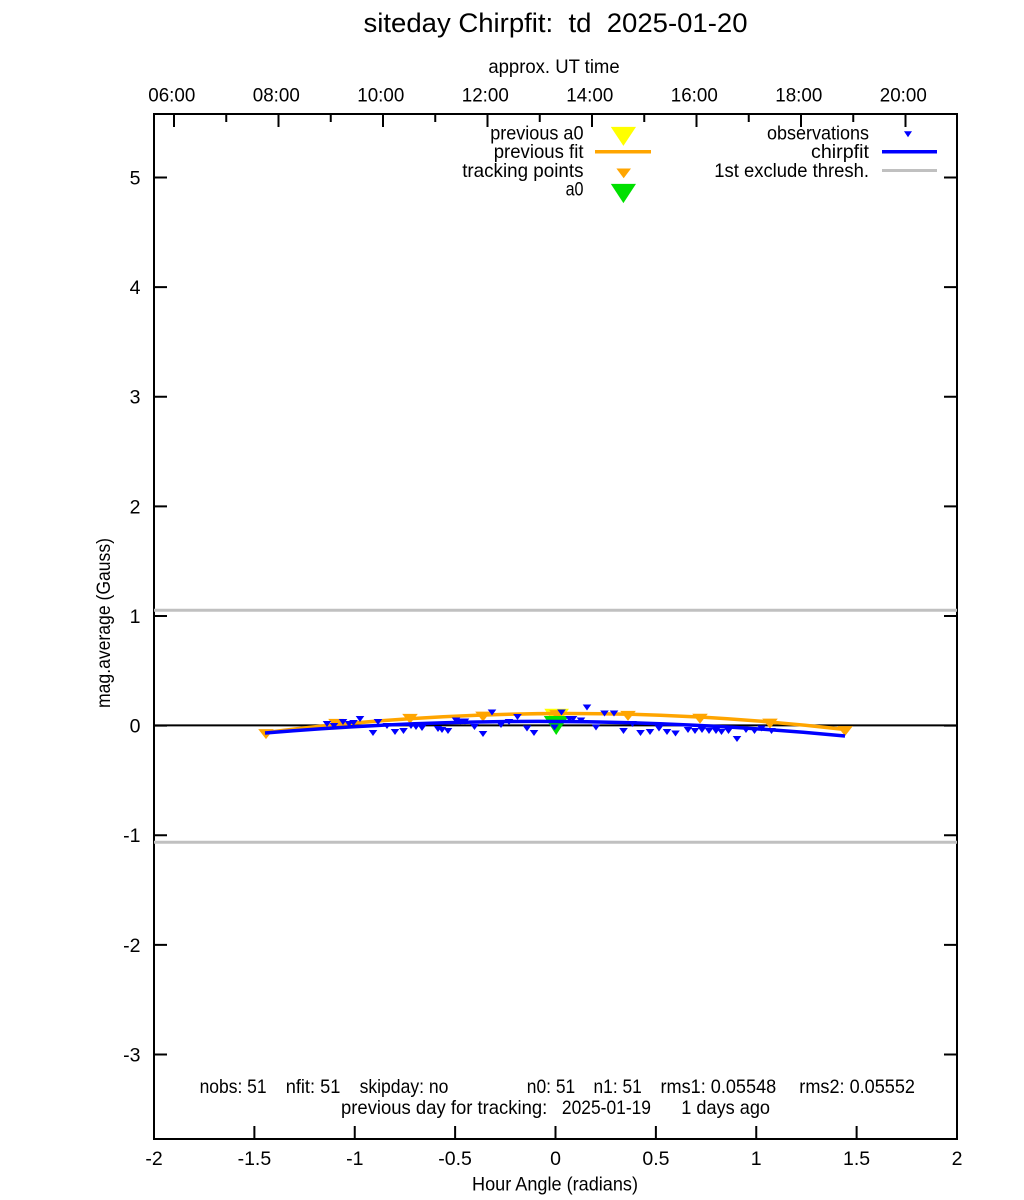 This screenshot has height=1200, width=1024. I want to click on svg-text: 2025-01-19, so click(606, 1108).